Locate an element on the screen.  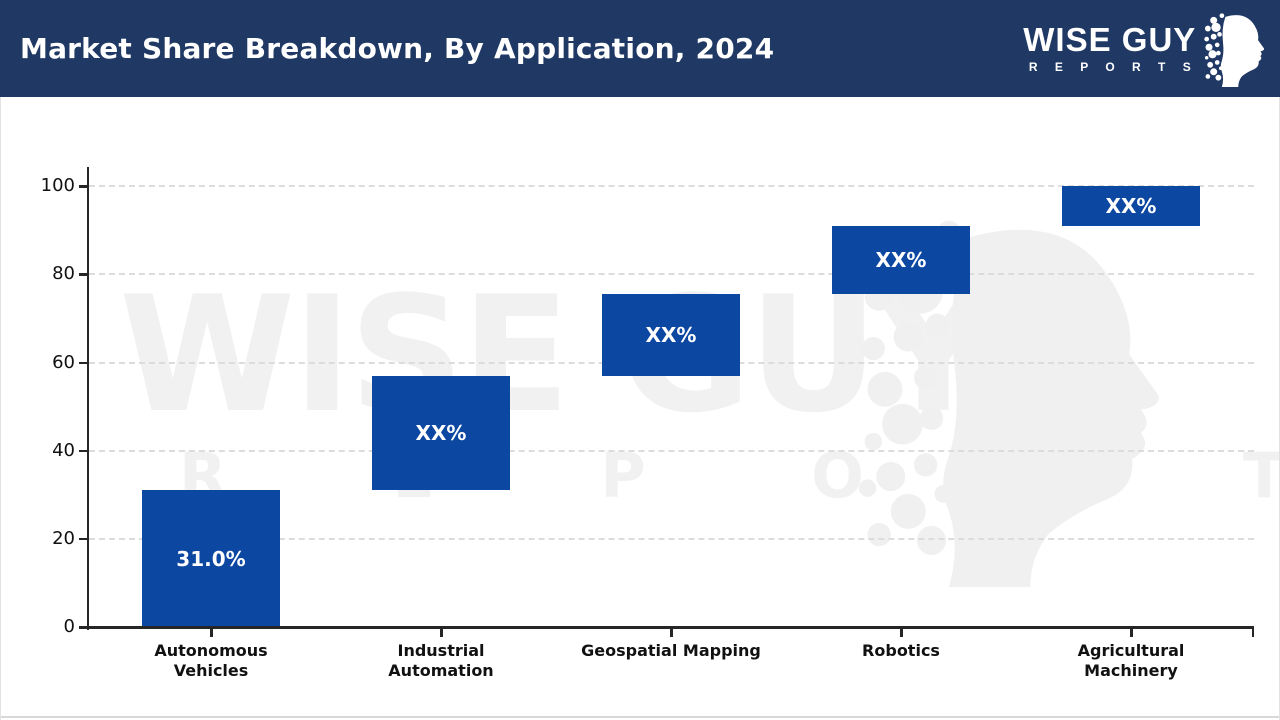
y-tick-label-0: 0 is located at coordinates (69, 626).